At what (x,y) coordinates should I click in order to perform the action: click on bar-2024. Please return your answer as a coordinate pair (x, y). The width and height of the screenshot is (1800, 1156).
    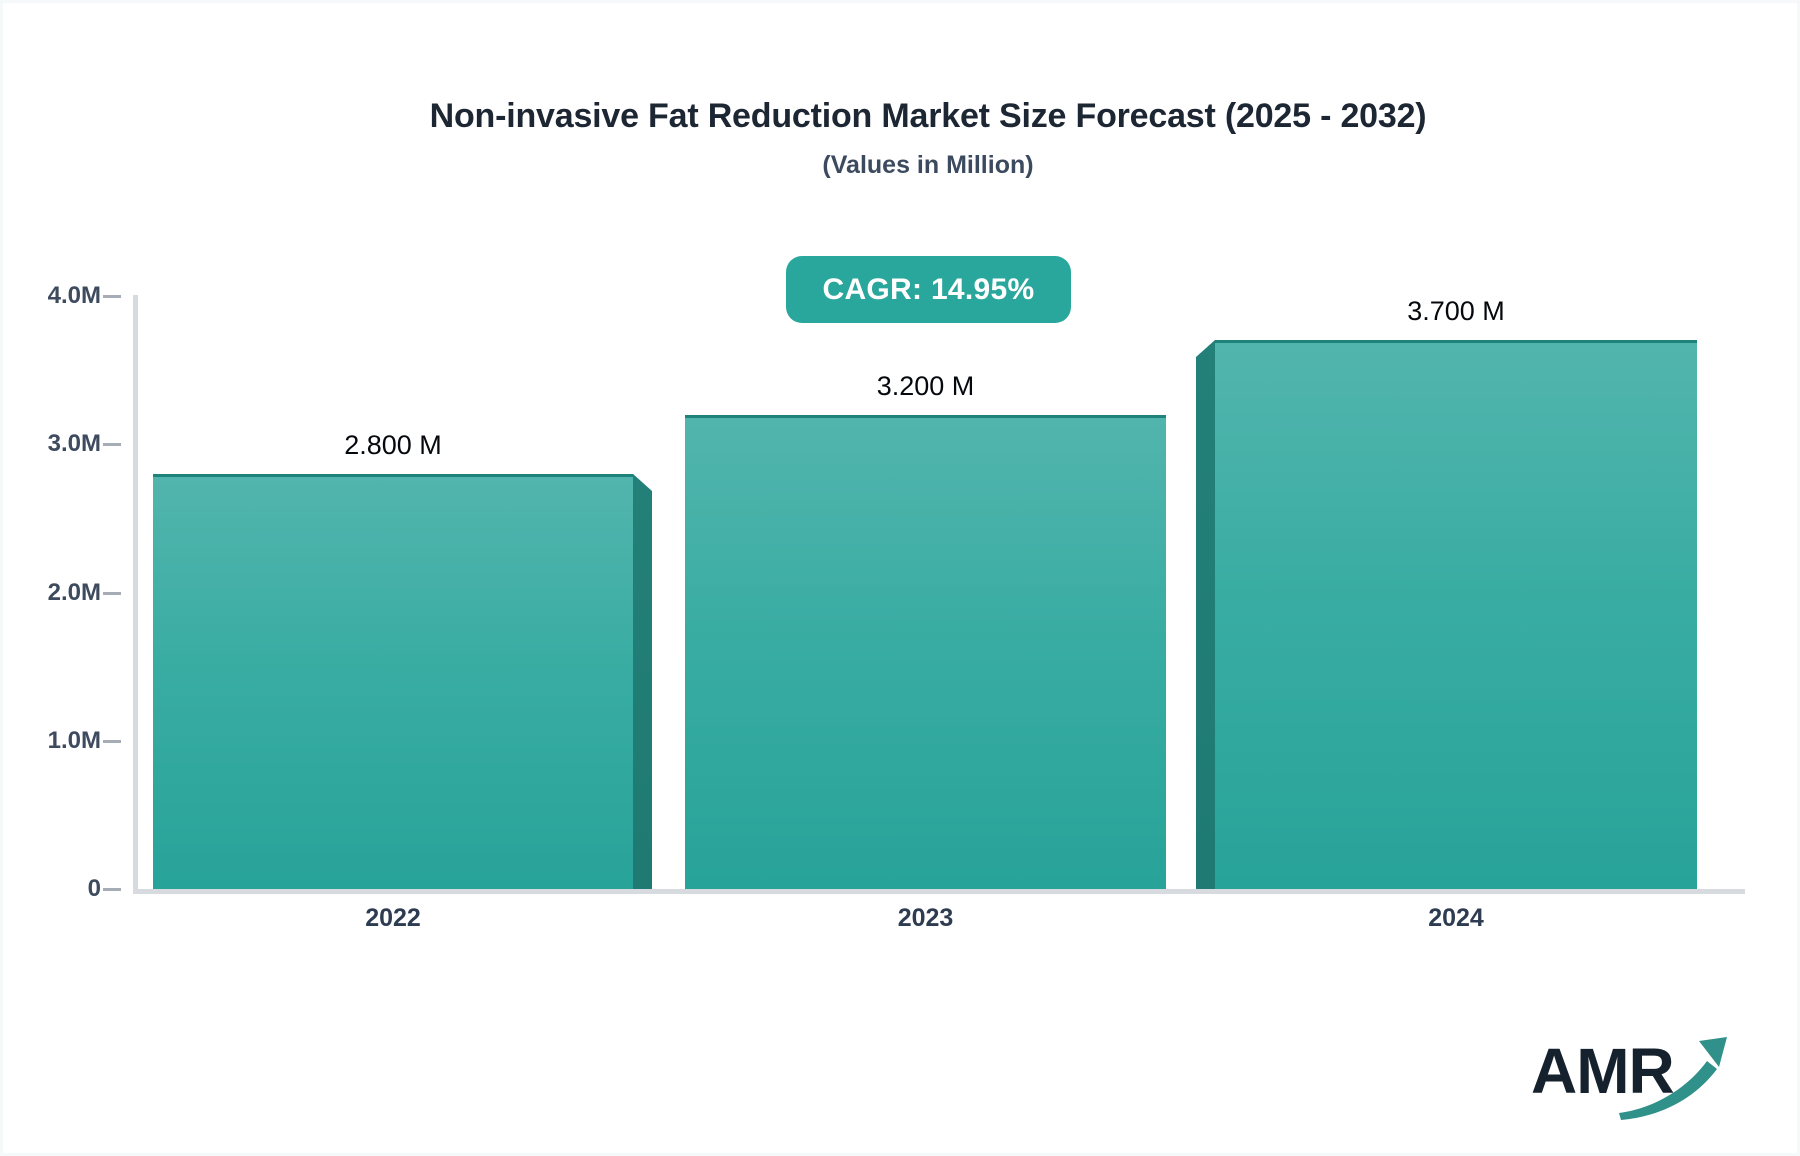
    Looking at the image, I should click on (1456, 614).